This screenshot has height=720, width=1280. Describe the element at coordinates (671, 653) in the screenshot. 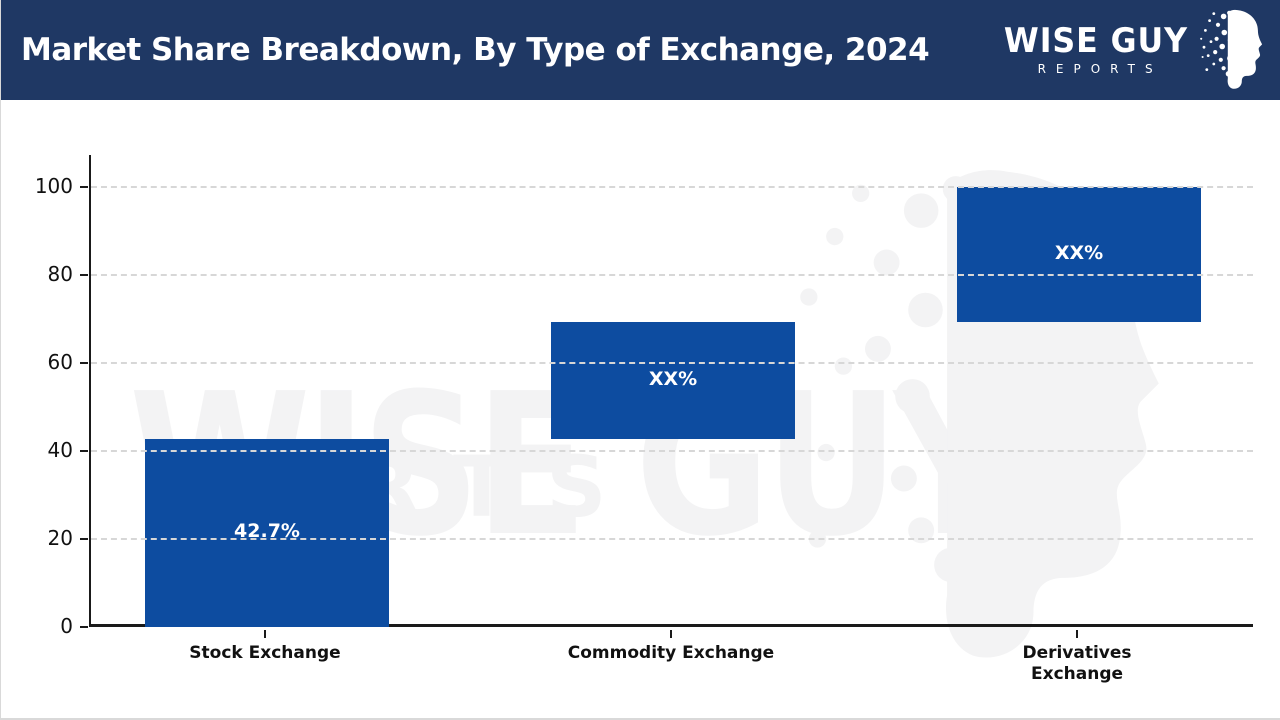

I see `x-category-label: Commodity Exchange` at that location.